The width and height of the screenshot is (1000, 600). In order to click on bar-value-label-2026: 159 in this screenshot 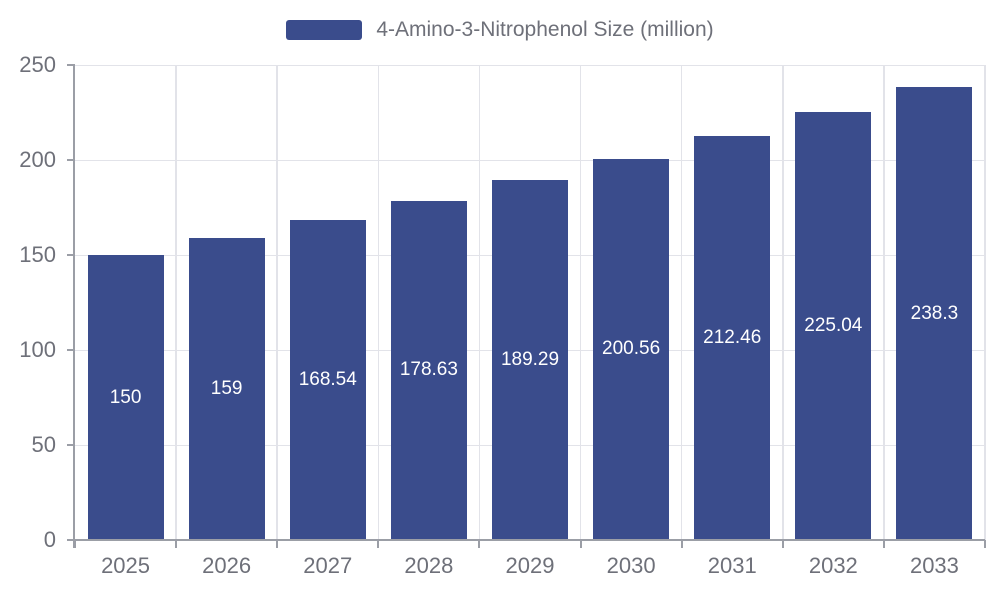, I will do `click(226, 388)`.